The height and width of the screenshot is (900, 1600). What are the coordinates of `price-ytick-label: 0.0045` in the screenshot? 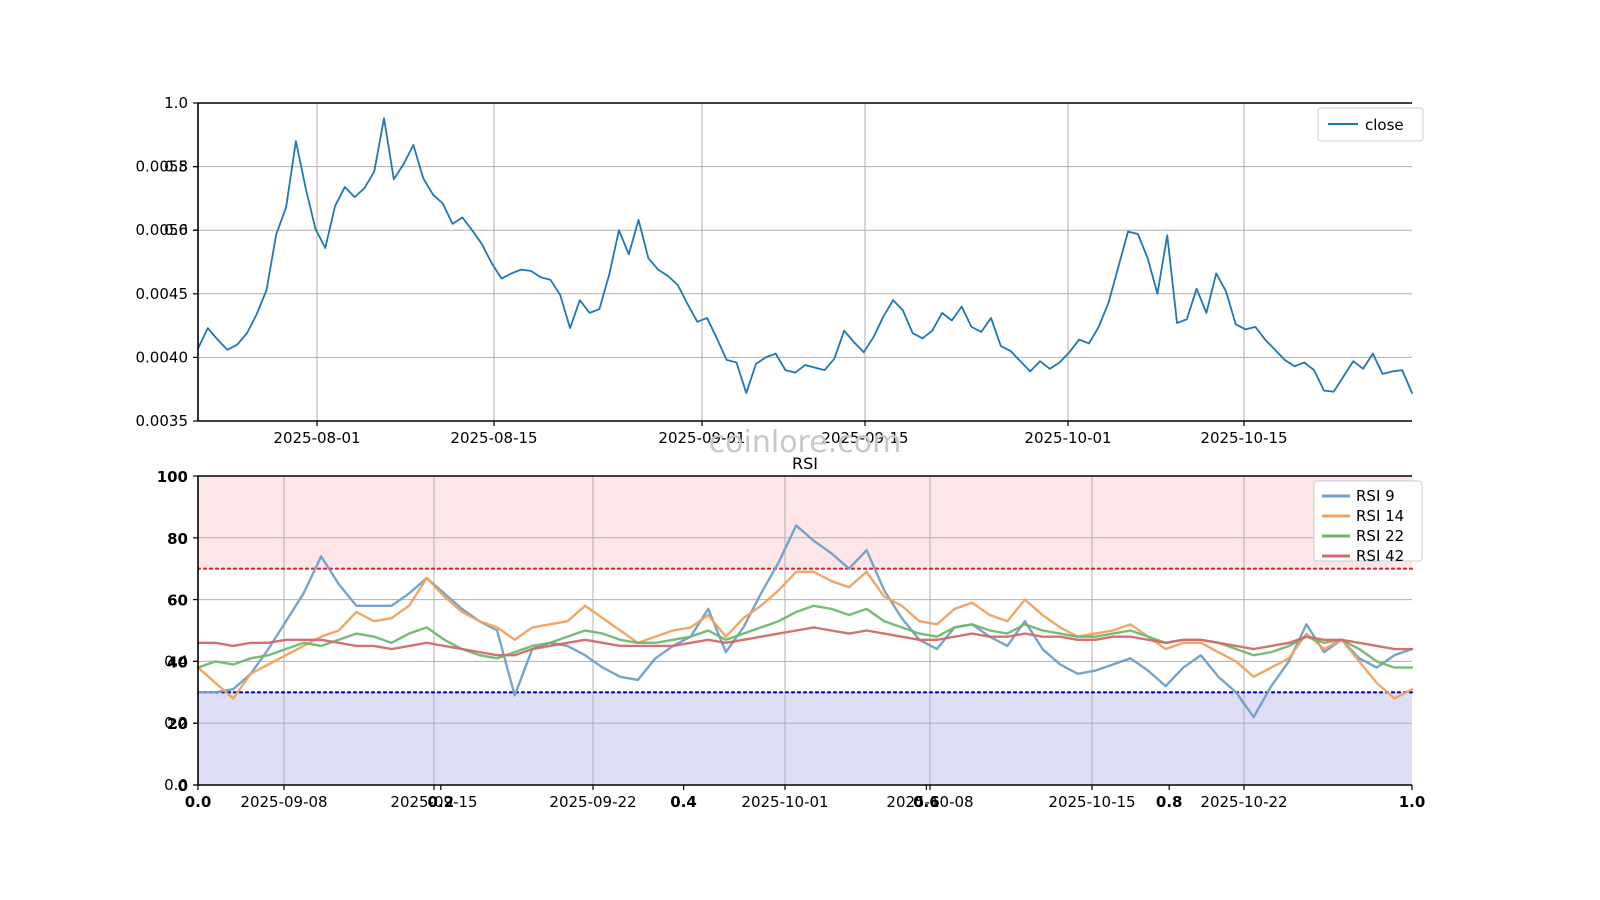 It's located at (162, 294).